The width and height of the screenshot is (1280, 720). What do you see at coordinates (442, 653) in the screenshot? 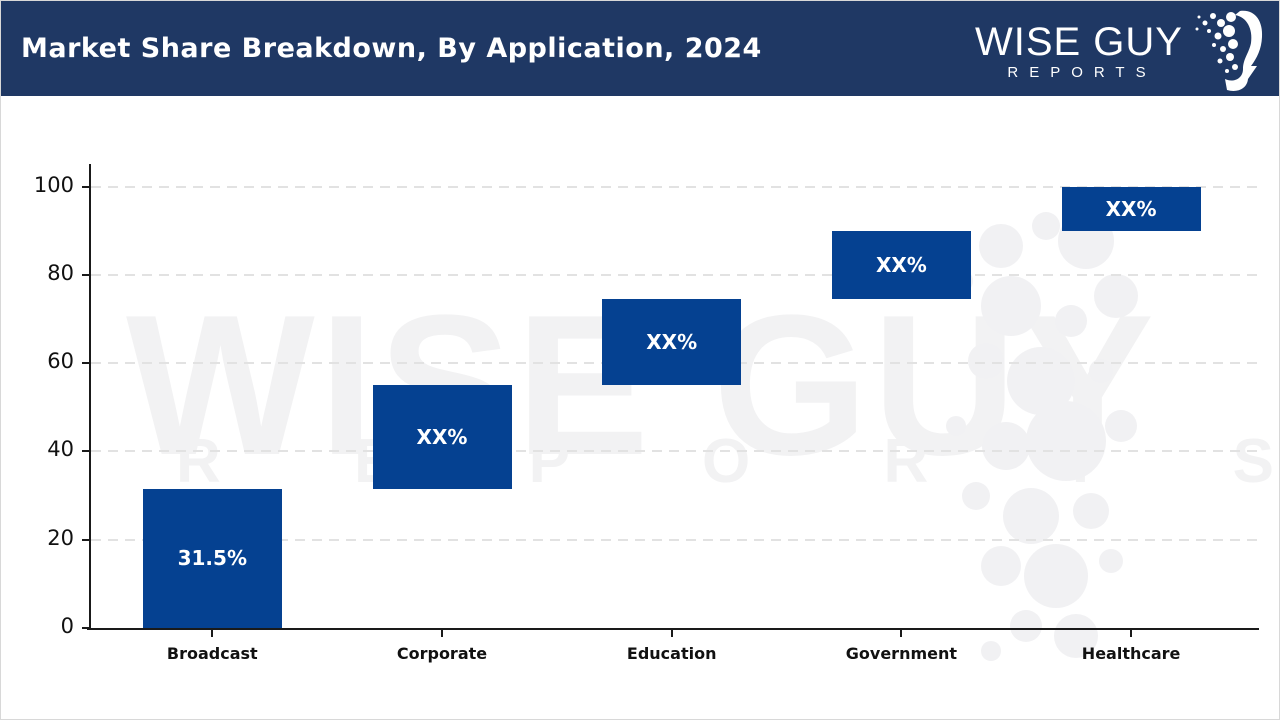
I see `x-axis-category-label: Corporate` at bounding box center [442, 653].